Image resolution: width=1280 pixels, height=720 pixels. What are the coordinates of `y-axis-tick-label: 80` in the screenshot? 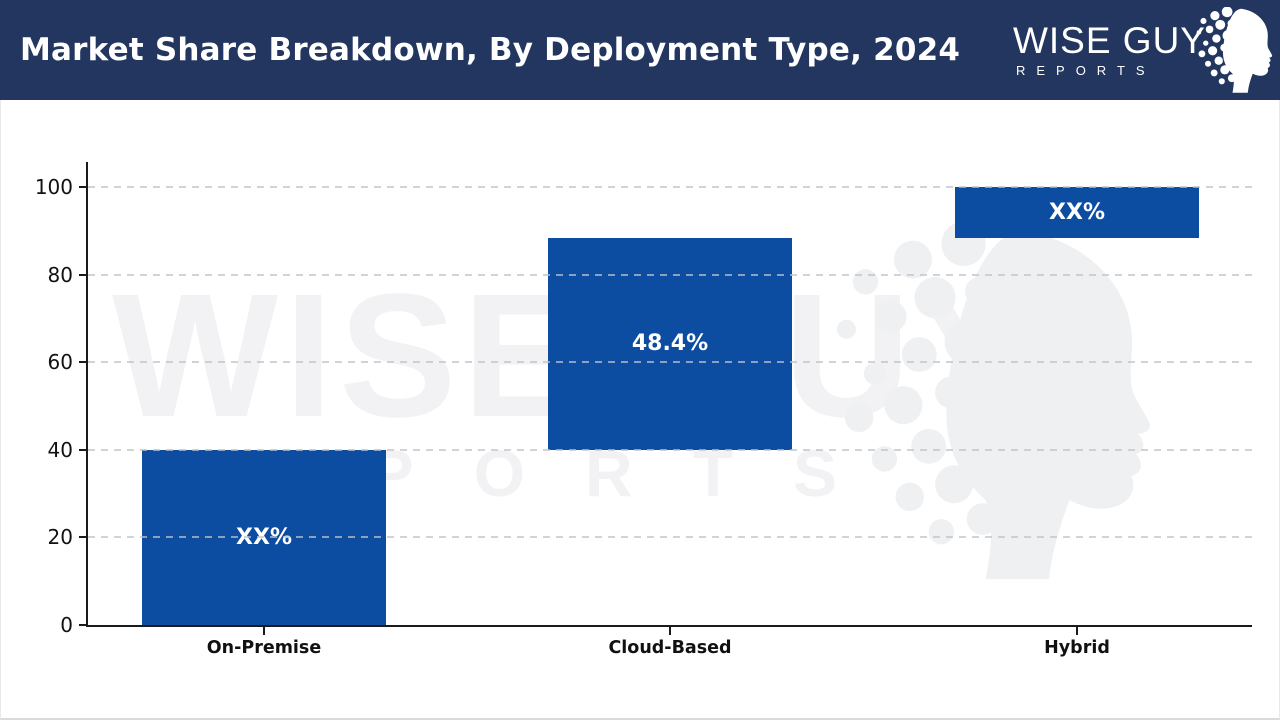 It's located at (60, 274).